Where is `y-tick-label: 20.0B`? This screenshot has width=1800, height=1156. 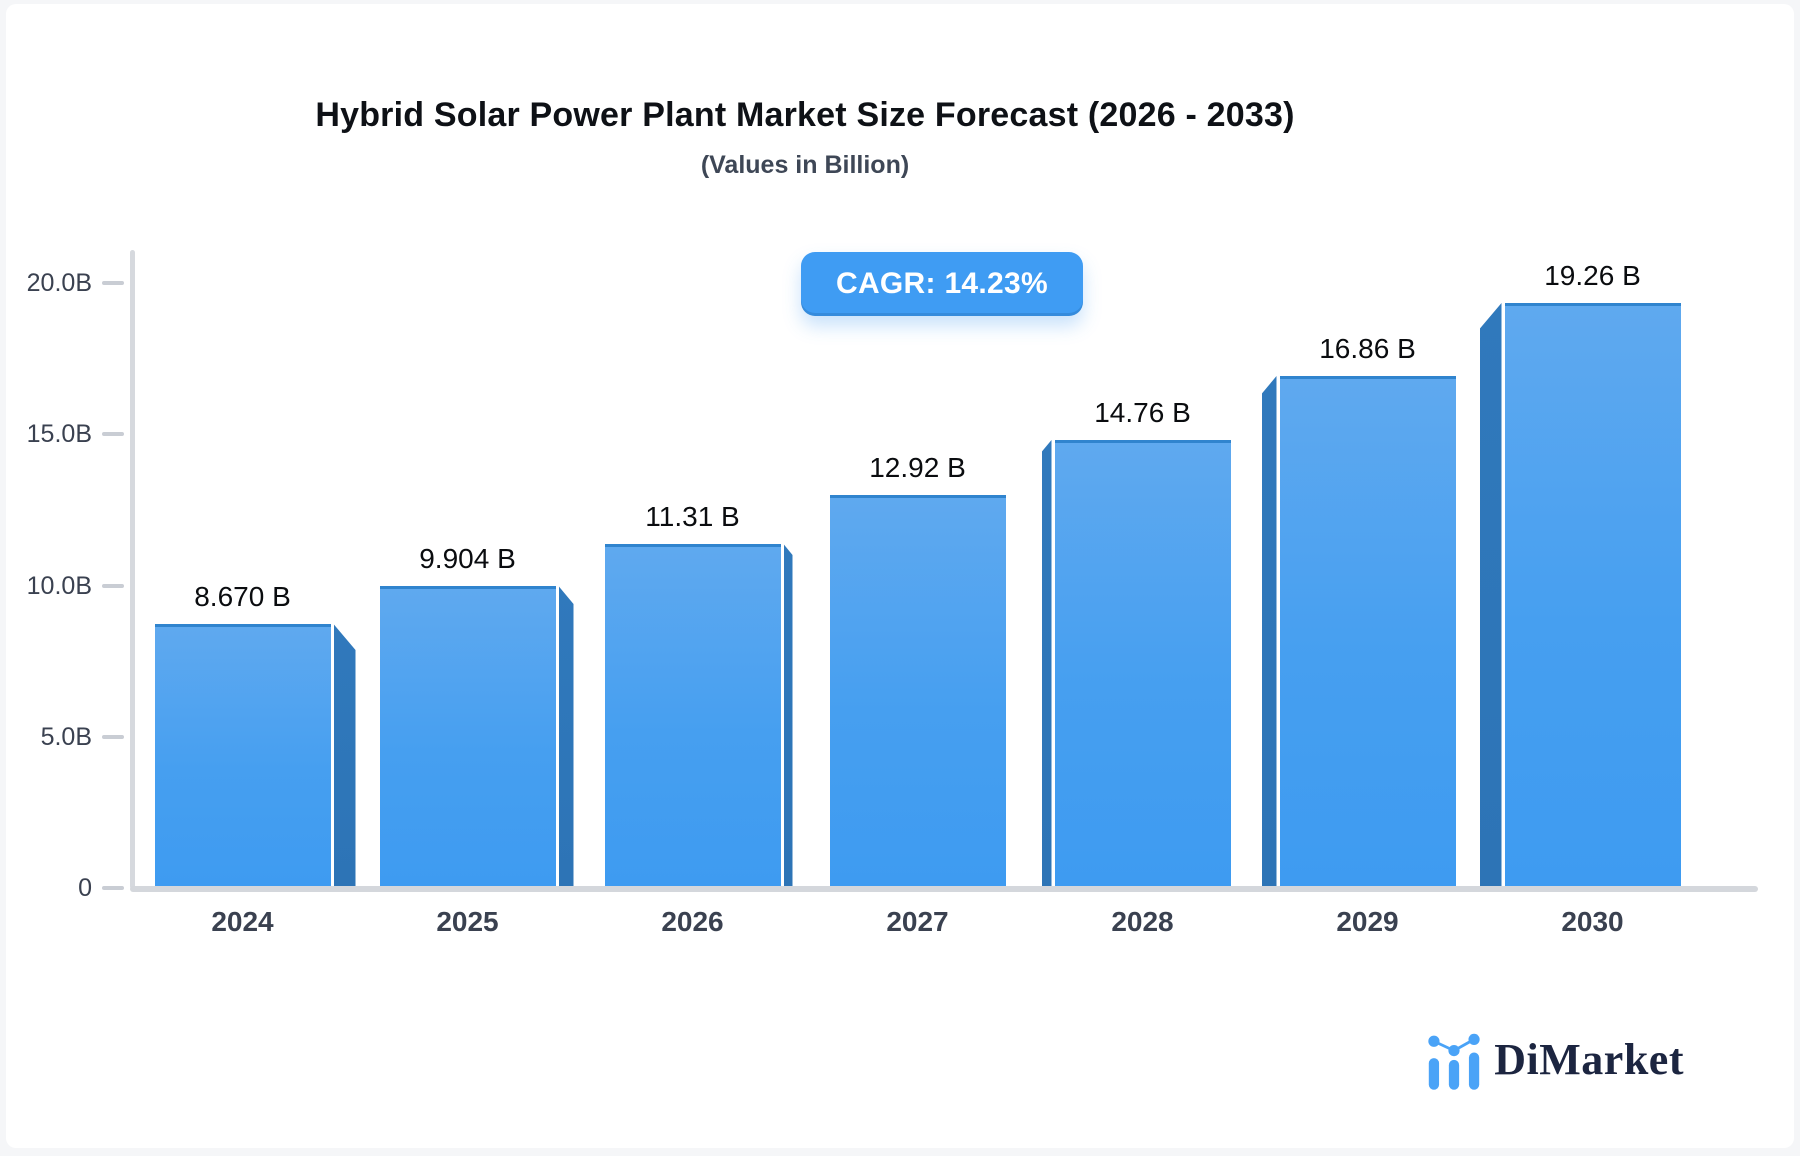 y-tick-label: 20.0B is located at coordinates (59, 283).